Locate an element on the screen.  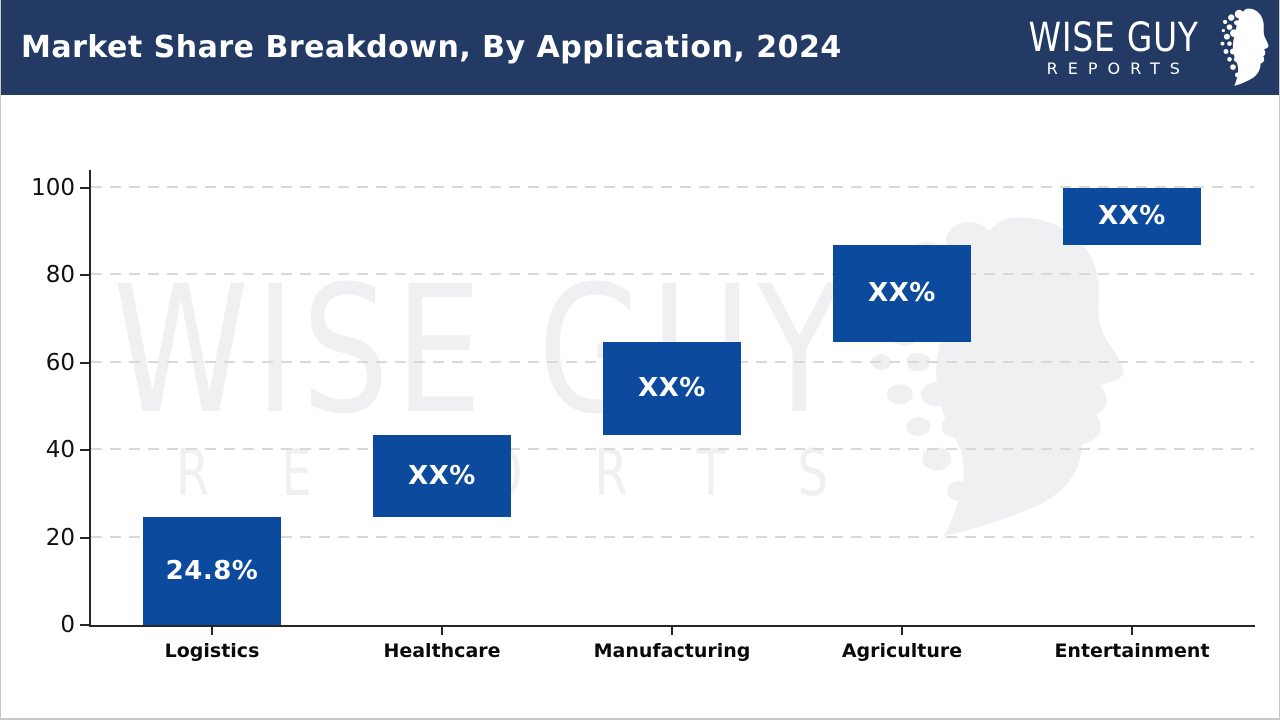
x-category-label: Manufacturing is located at coordinates (672, 651).